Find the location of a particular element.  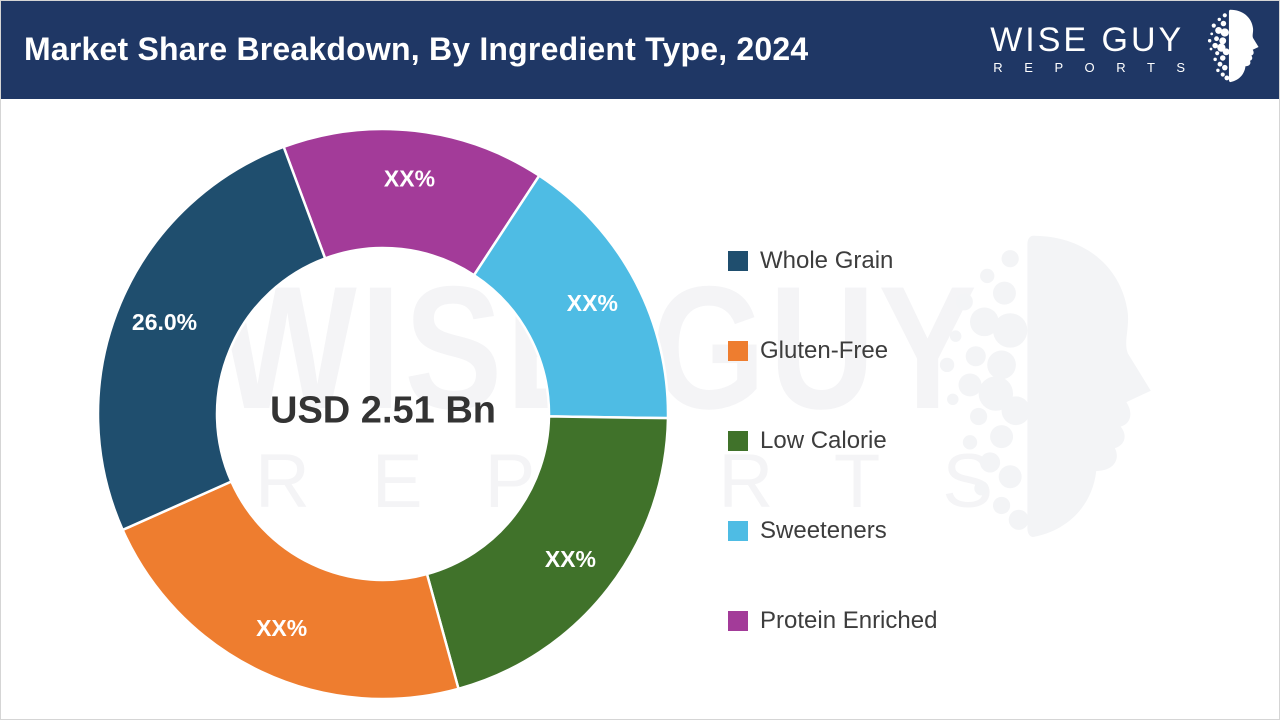

slice-label-whole-grain: 26.0% is located at coordinates (164, 322).